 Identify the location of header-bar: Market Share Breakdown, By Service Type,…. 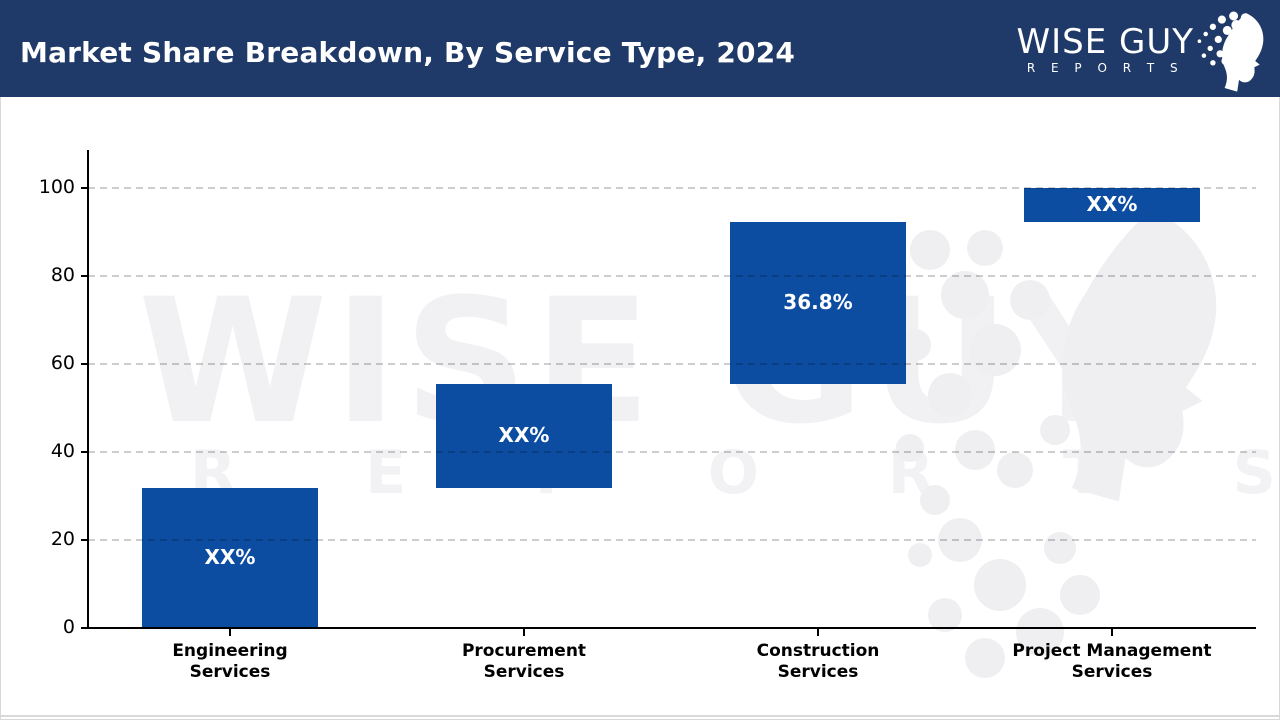
(640, 48).